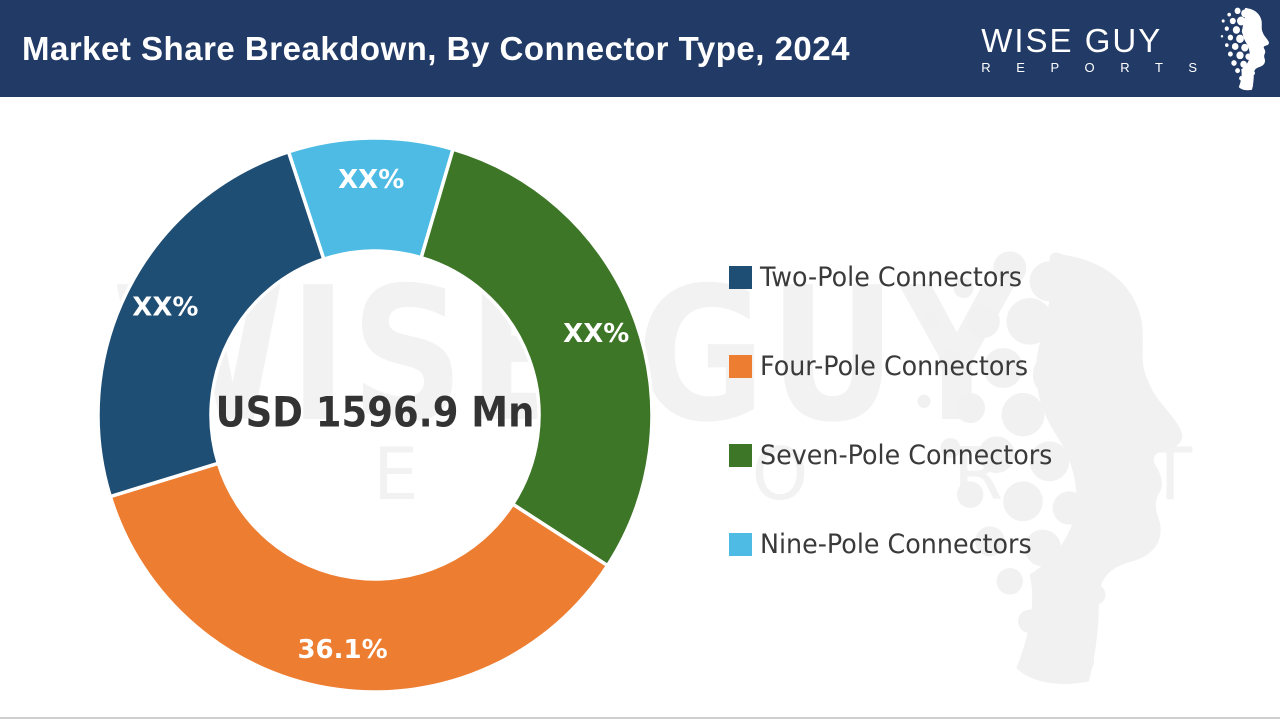 The height and width of the screenshot is (720, 1280). What do you see at coordinates (740, 277) in the screenshot?
I see `legend-swatch-two` at bounding box center [740, 277].